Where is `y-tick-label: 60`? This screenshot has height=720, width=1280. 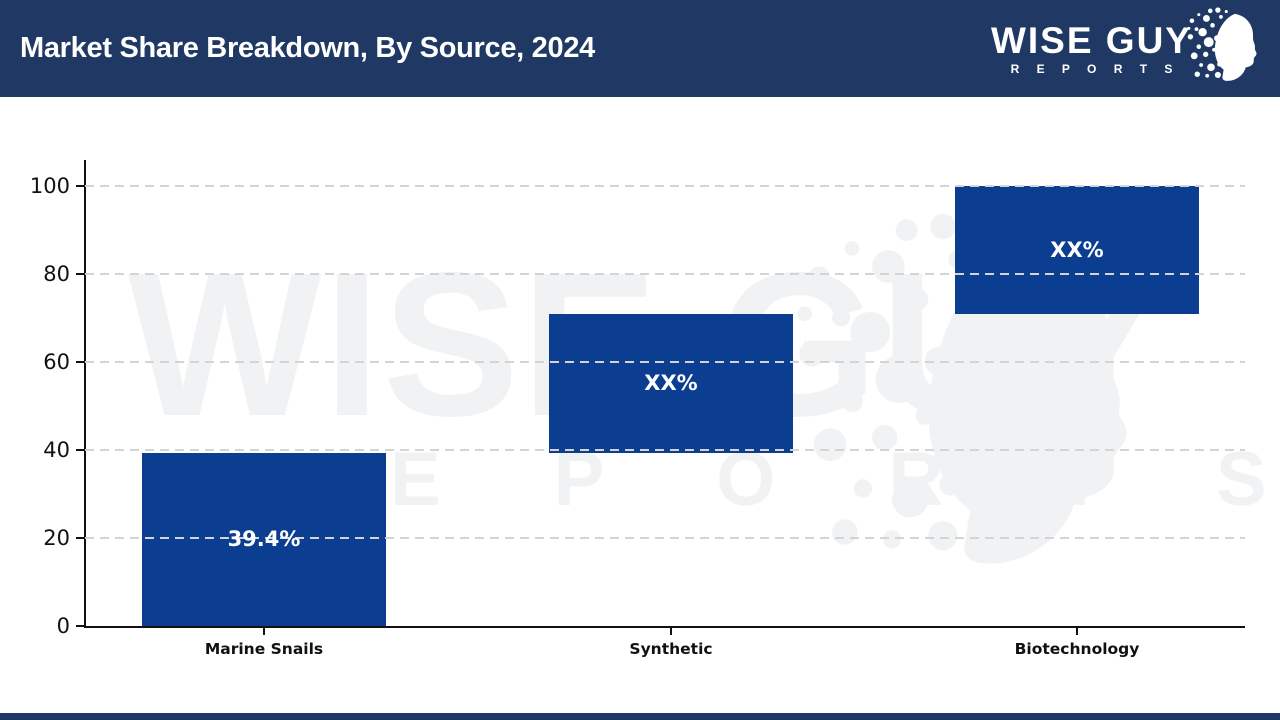
y-tick-label: 60 is located at coordinates (56, 362).